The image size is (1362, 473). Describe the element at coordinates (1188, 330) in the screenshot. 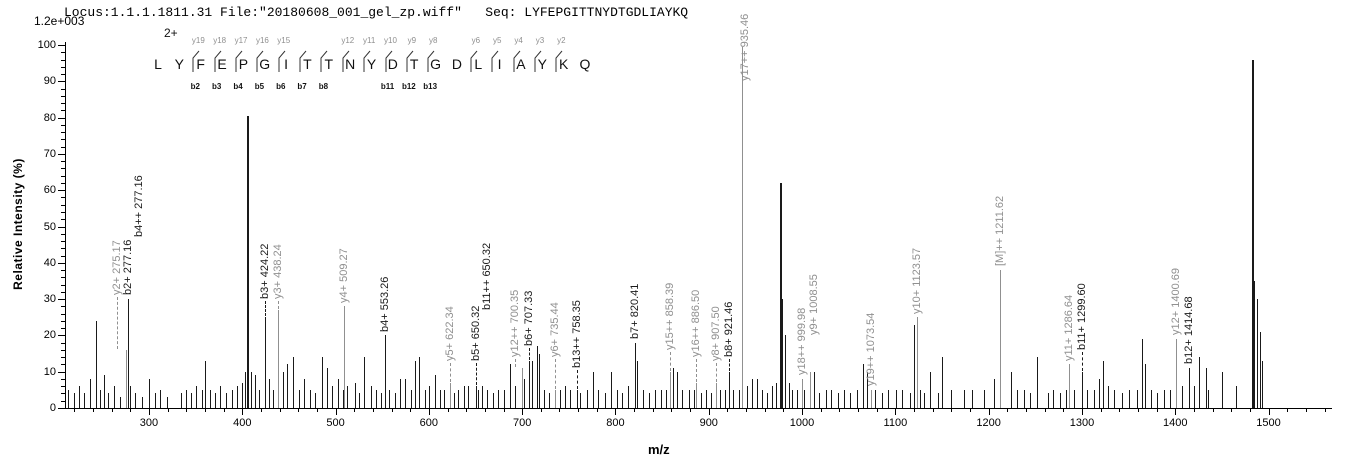

I see `ion-label-b12+: b12+ 1414.68` at that location.